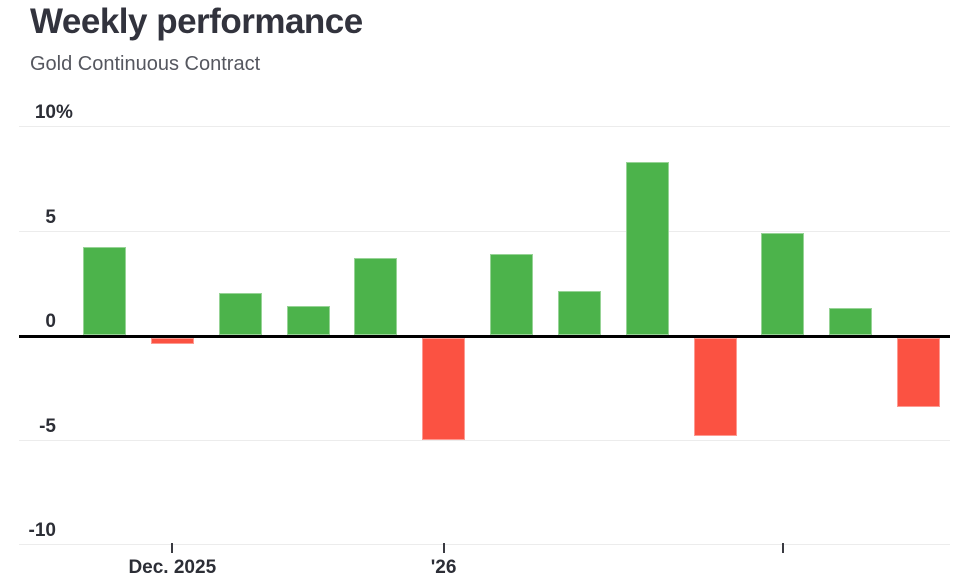 This screenshot has width=975, height=585. What do you see at coordinates (172, 567) in the screenshot?
I see `x-tick-label: Dec. 2025` at bounding box center [172, 567].